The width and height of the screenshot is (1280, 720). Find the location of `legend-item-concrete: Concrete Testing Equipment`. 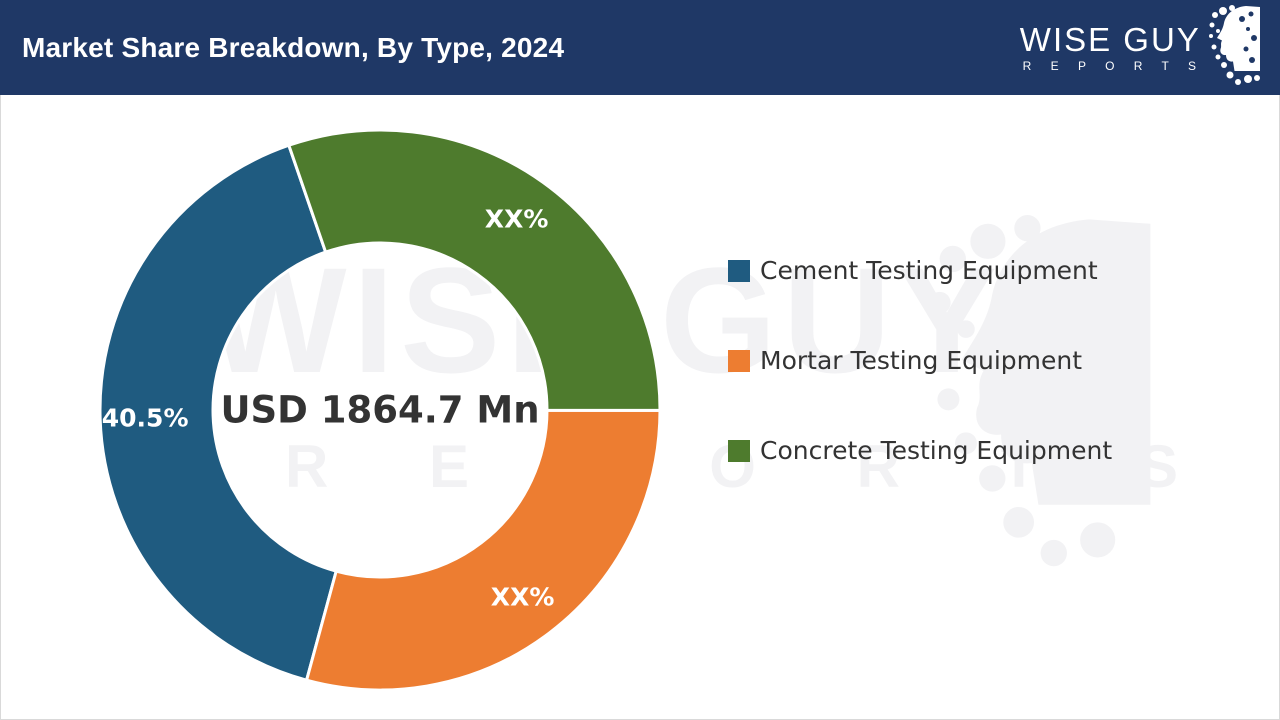

legend-item-concrete: Concrete Testing Equipment is located at coordinates (920, 451).